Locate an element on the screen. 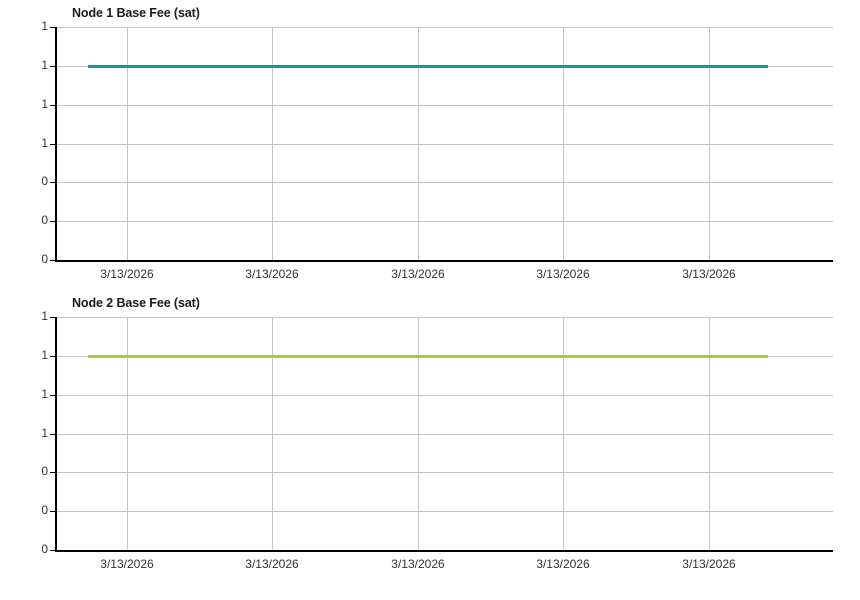  chart-title: Node 2 Base Fee (sat) is located at coordinates (136, 303).